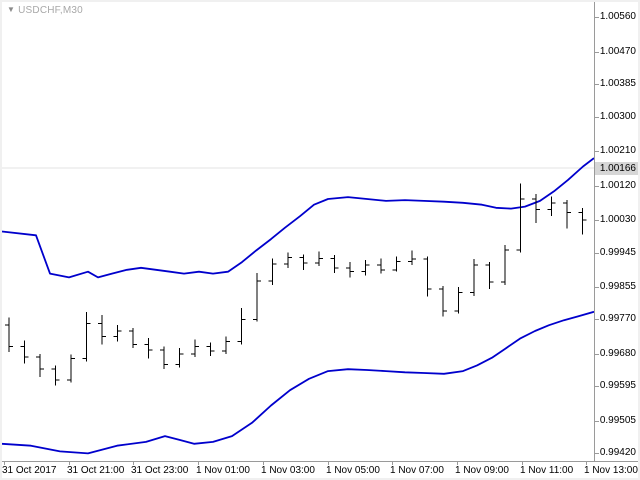  I want to click on price-axis-label: 0.99680, so click(617, 353).